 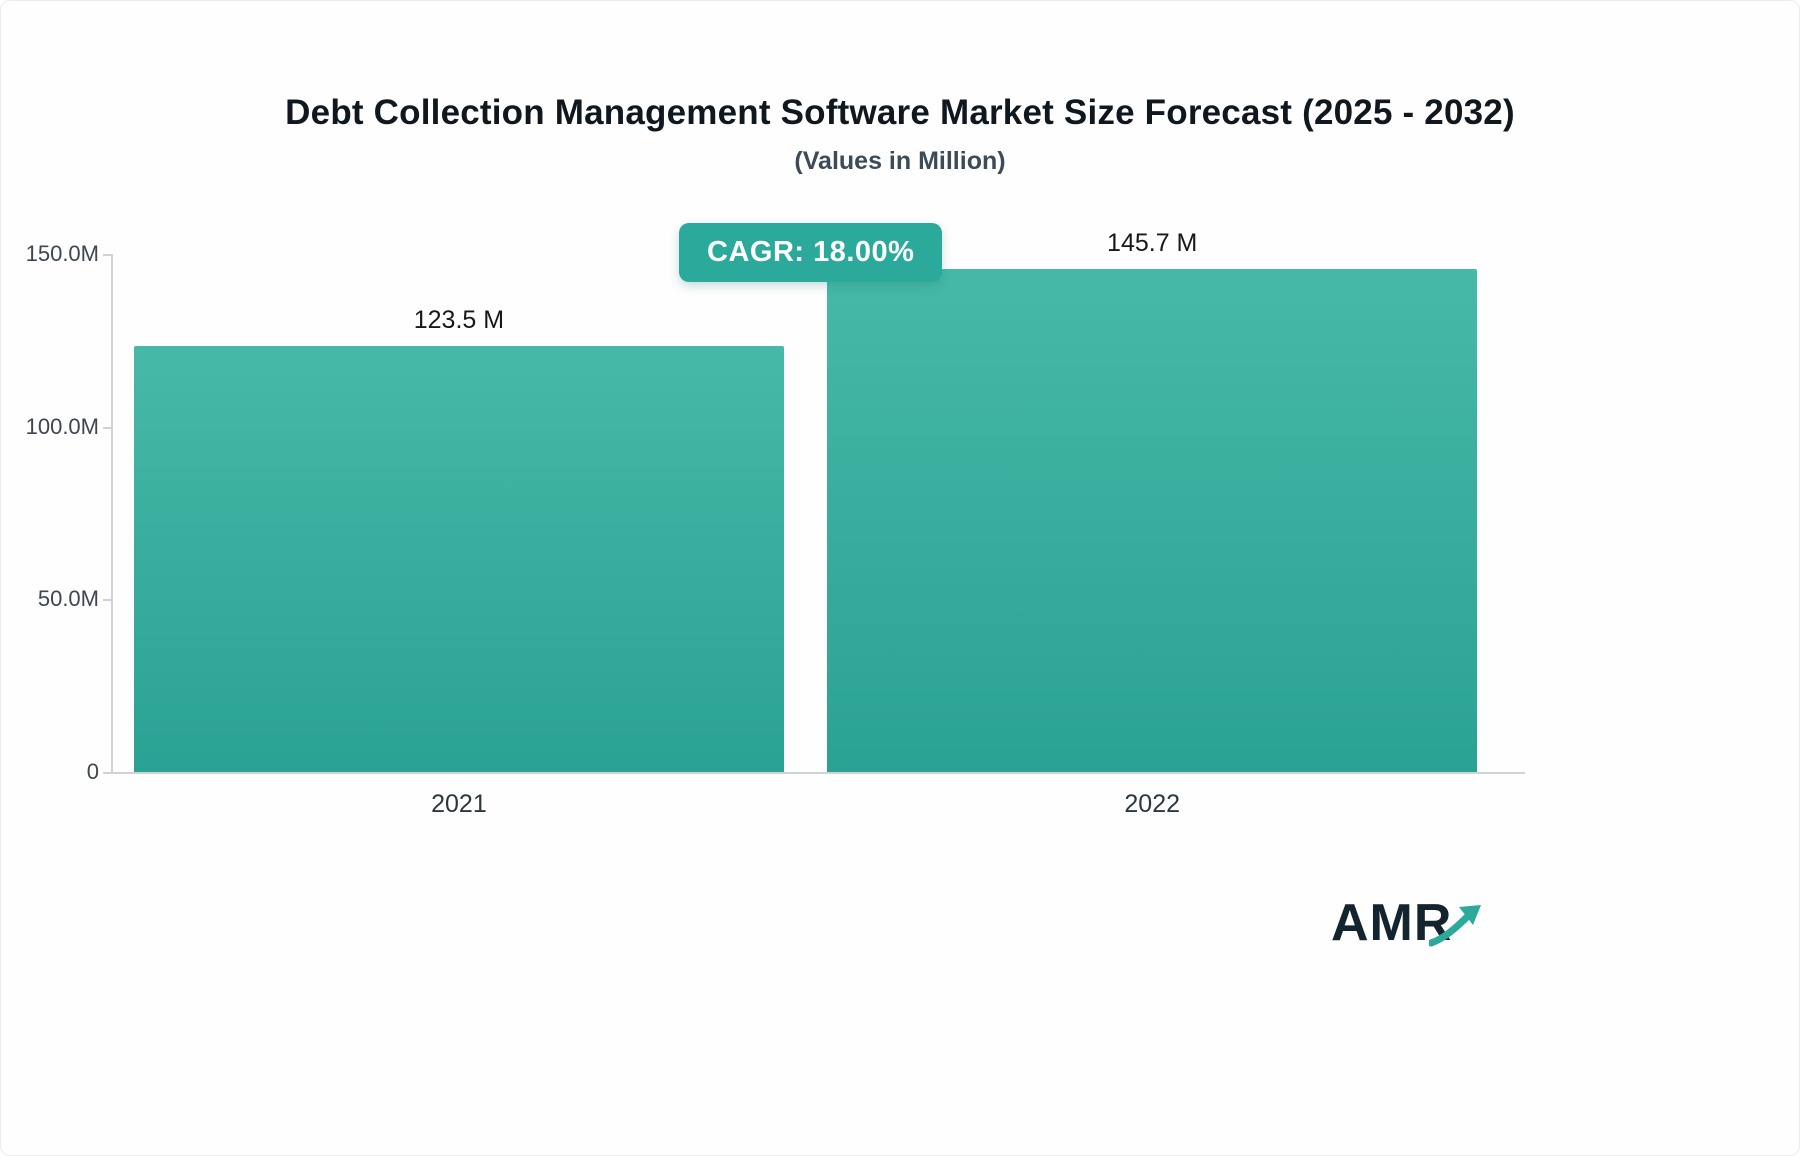 I want to click on bar-2021, so click(x=459, y=558).